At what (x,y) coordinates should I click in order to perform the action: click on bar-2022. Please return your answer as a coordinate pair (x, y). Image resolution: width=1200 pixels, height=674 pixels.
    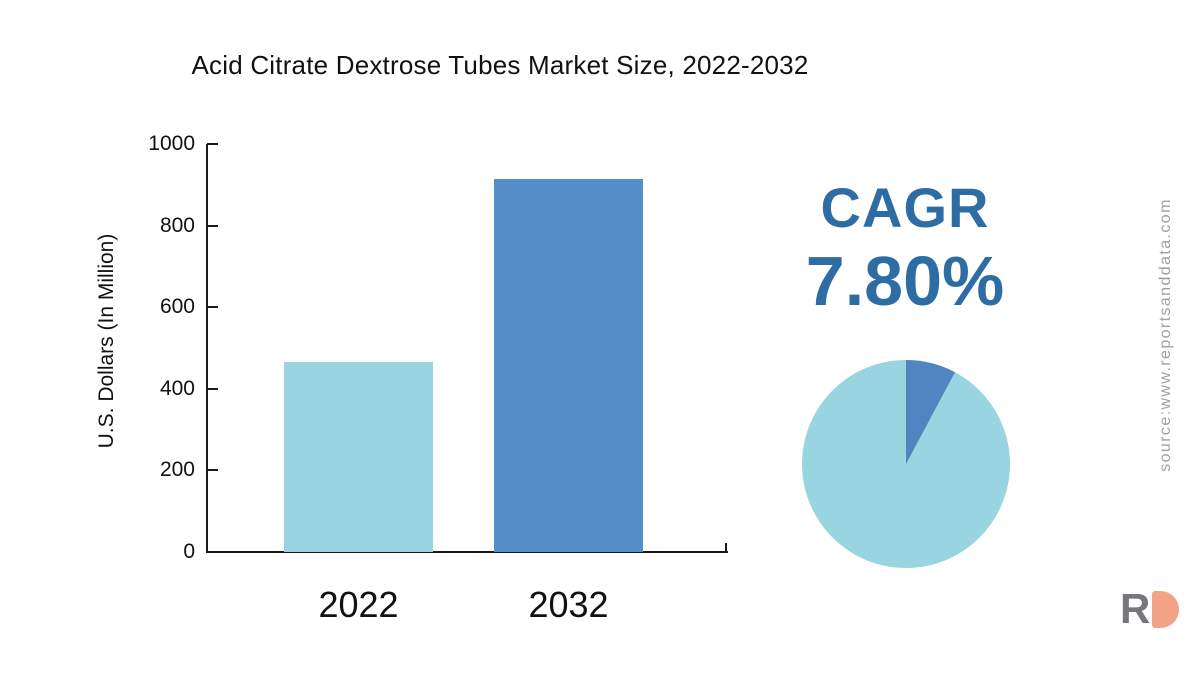
    Looking at the image, I should click on (358, 457).